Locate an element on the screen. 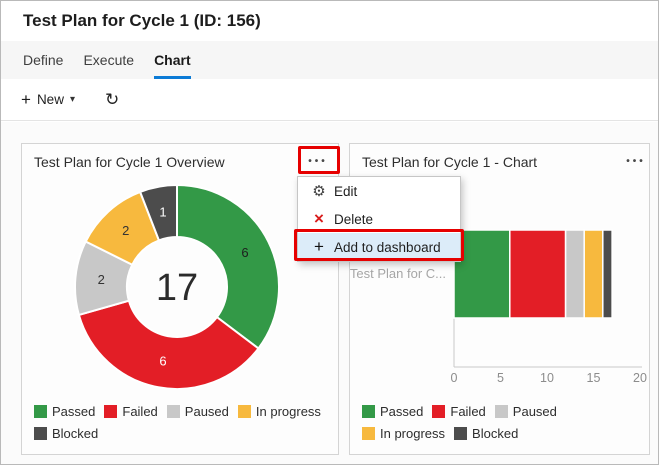 The image size is (659, 465). bar-segment-in-progress is located at coordinates (593, 274).